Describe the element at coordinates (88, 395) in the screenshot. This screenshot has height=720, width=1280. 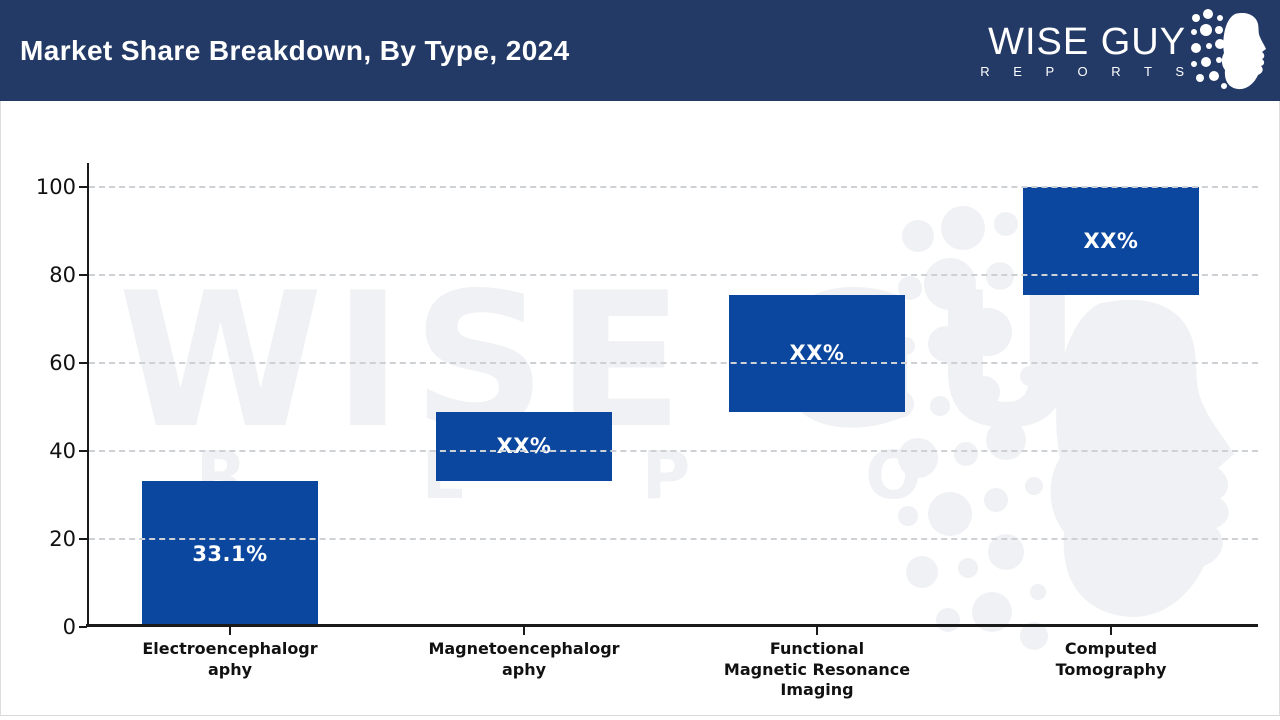
I see `y-axis-line` at that location.